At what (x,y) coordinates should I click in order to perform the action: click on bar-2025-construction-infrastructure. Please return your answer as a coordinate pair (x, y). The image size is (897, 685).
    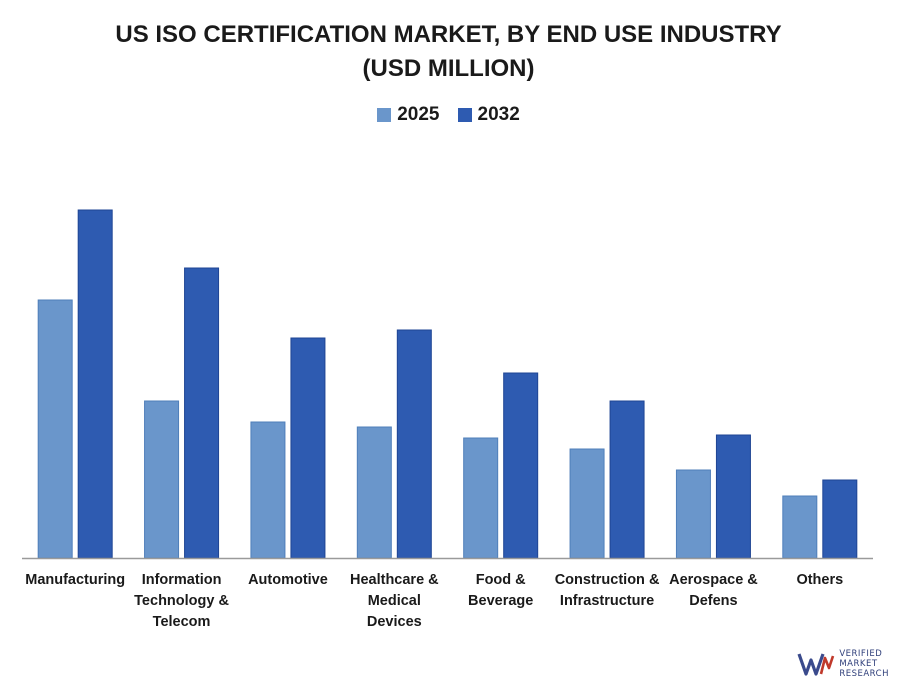
    Looking at the image, I should click on (587, 503).